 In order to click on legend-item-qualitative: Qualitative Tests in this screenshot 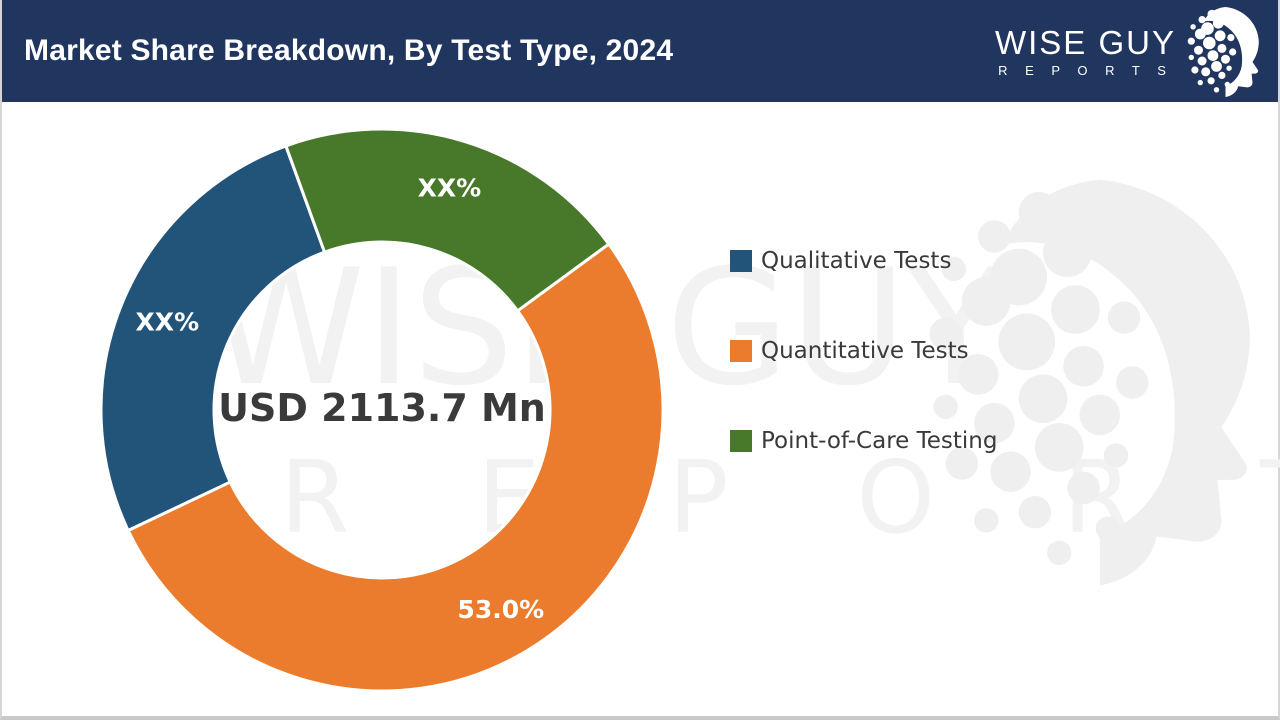, I will do `click(863, 261)`.